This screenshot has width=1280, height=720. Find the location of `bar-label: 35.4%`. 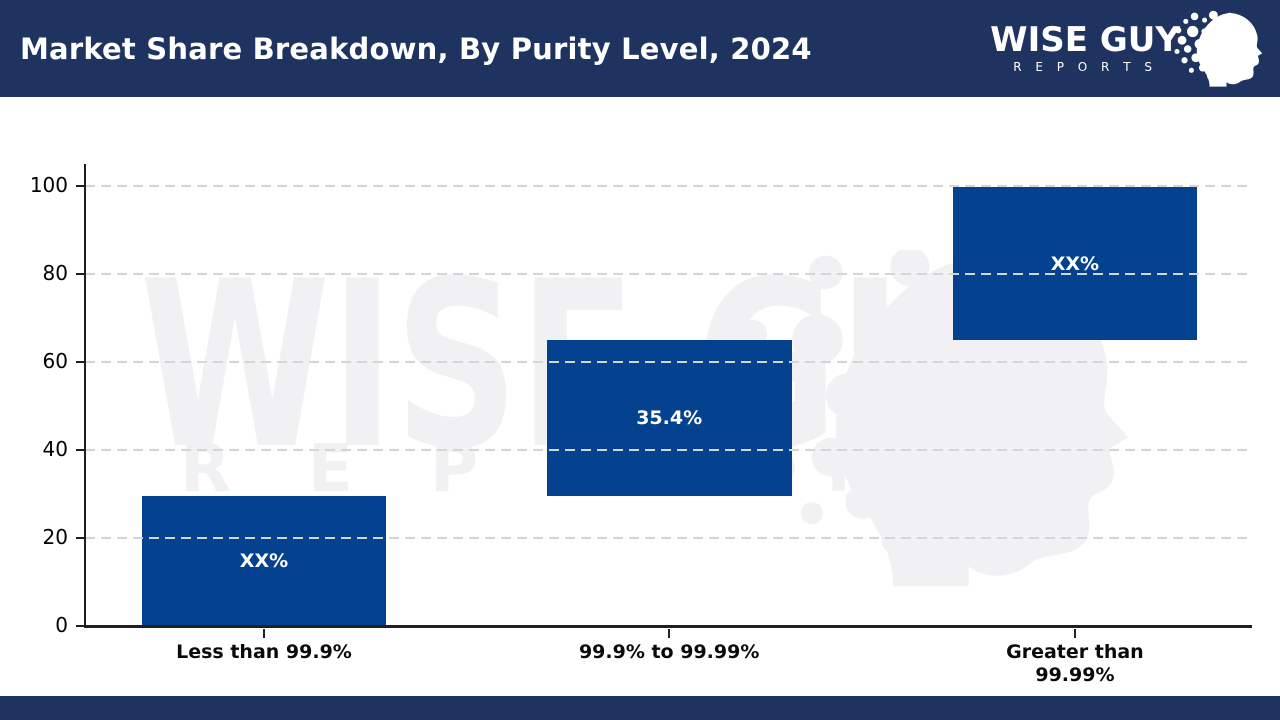

bar-label: 35.4% is located at coordinates (669, 418).